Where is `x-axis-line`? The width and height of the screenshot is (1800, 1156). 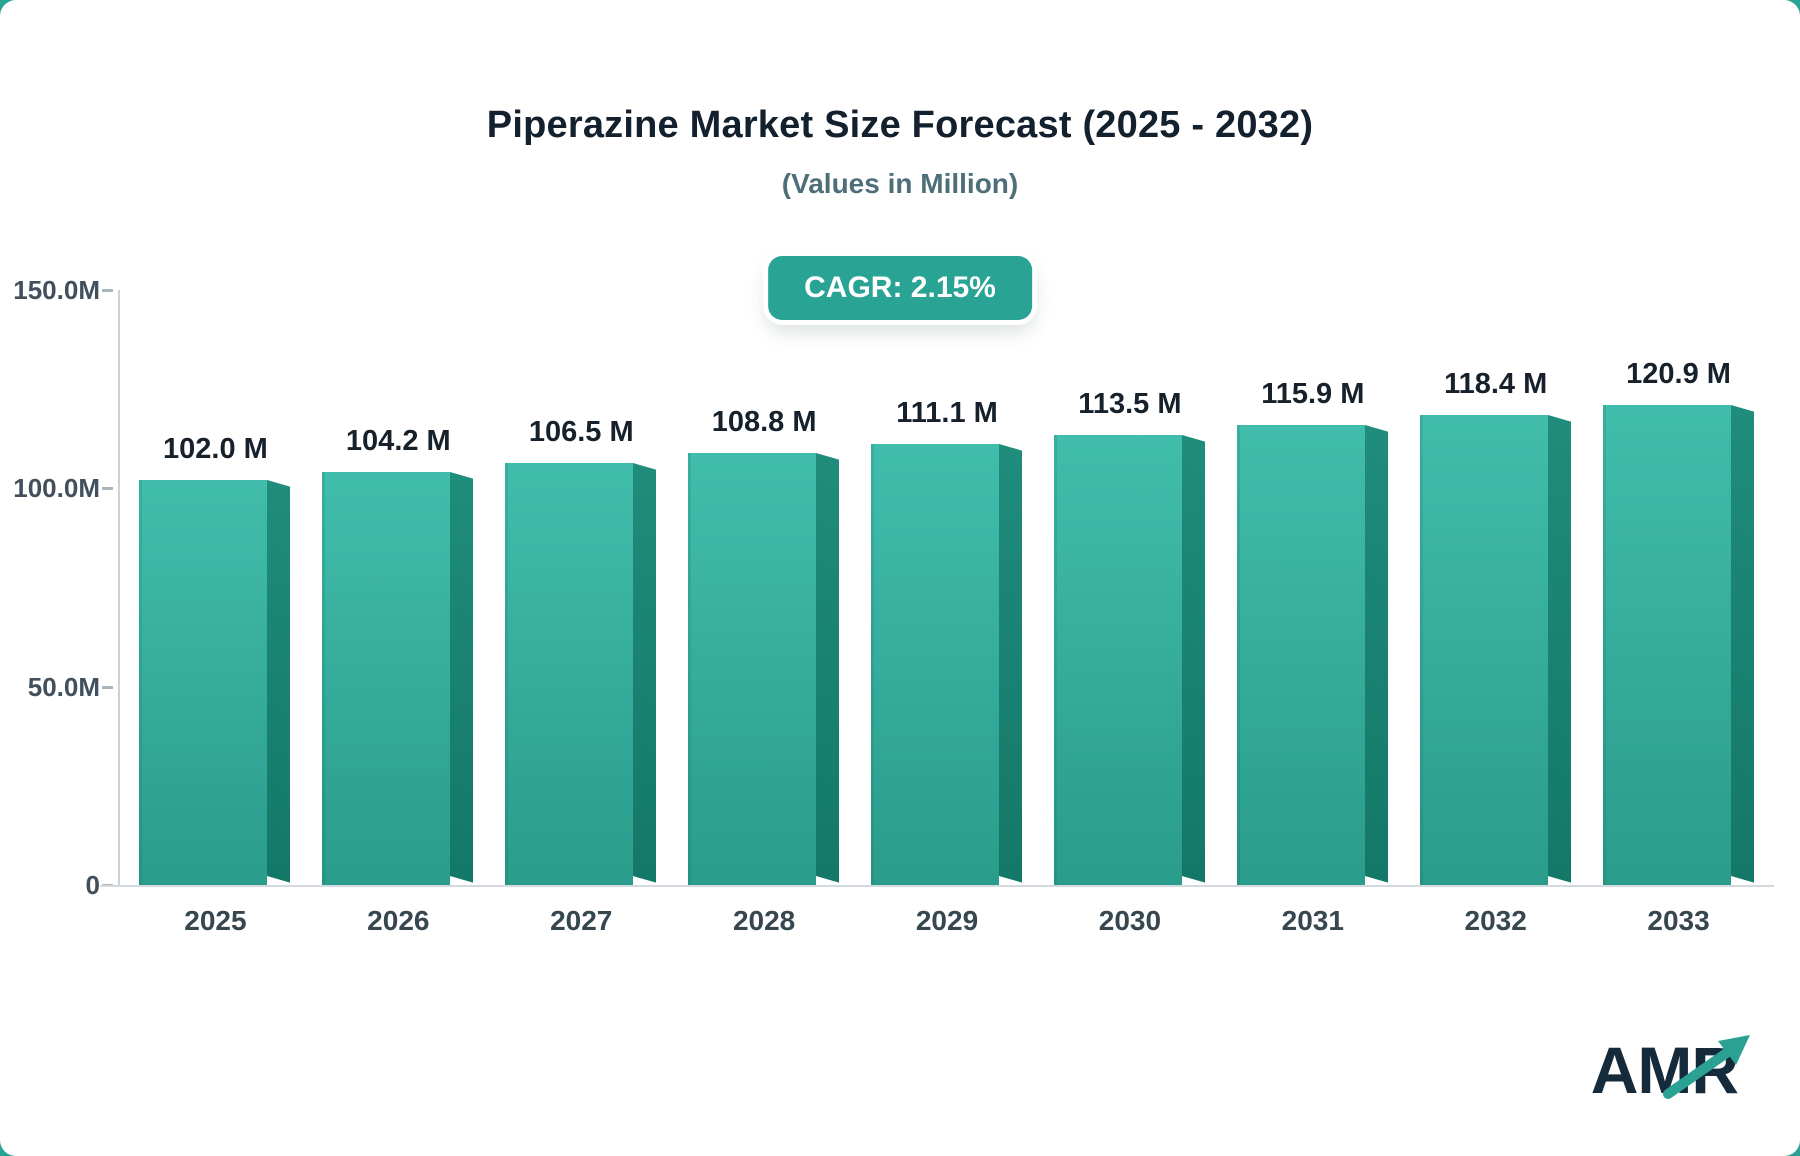
x-axis-line is located at coordinates (937, 886).